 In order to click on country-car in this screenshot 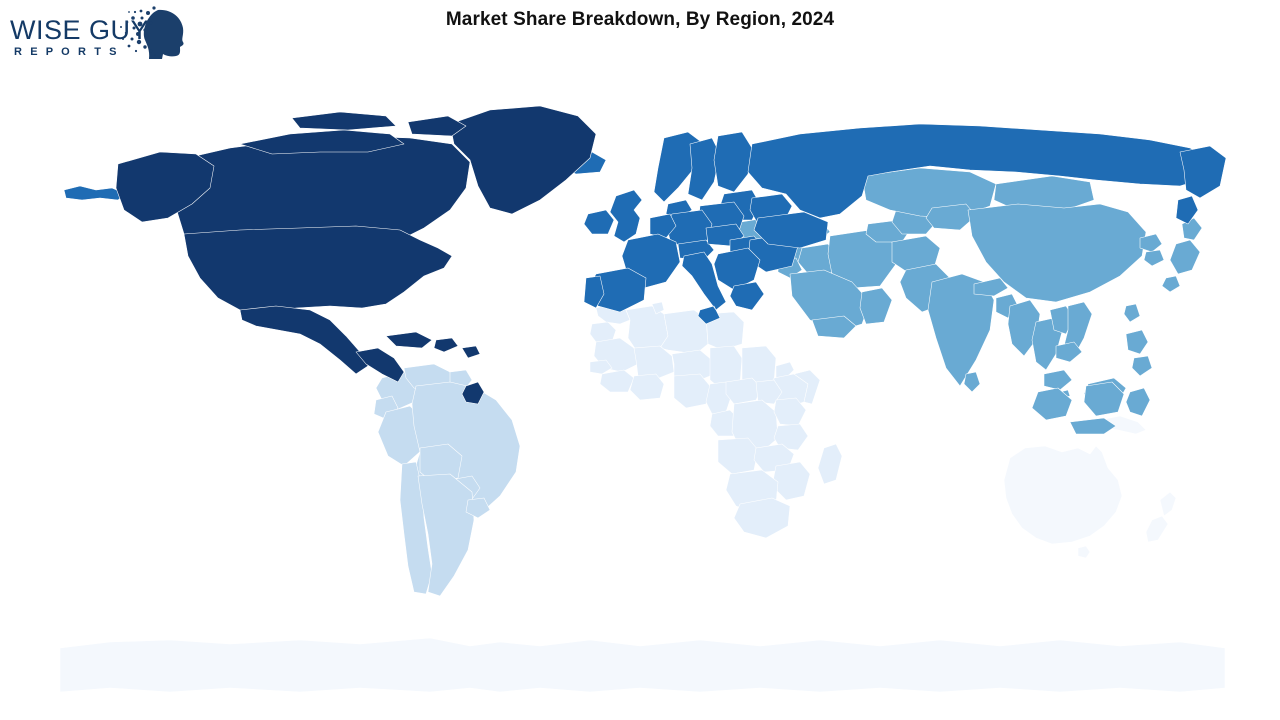, I will do `click(744, 391)`.